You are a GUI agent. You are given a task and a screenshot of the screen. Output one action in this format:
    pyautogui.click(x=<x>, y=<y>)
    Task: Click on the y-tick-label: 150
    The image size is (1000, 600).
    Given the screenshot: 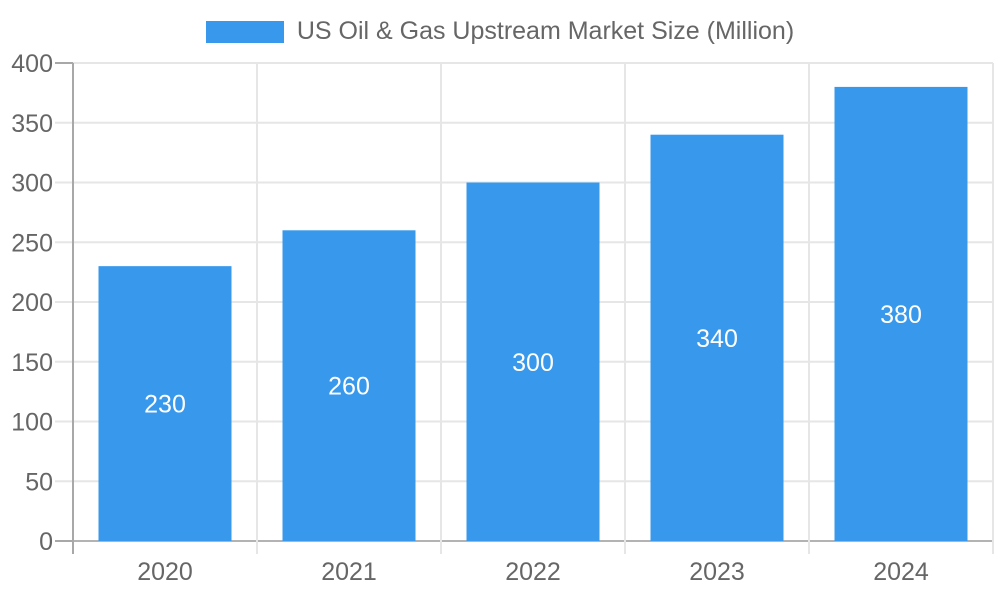 What is the action you would take?
    pyautogui.click(x=32, y=363)
    